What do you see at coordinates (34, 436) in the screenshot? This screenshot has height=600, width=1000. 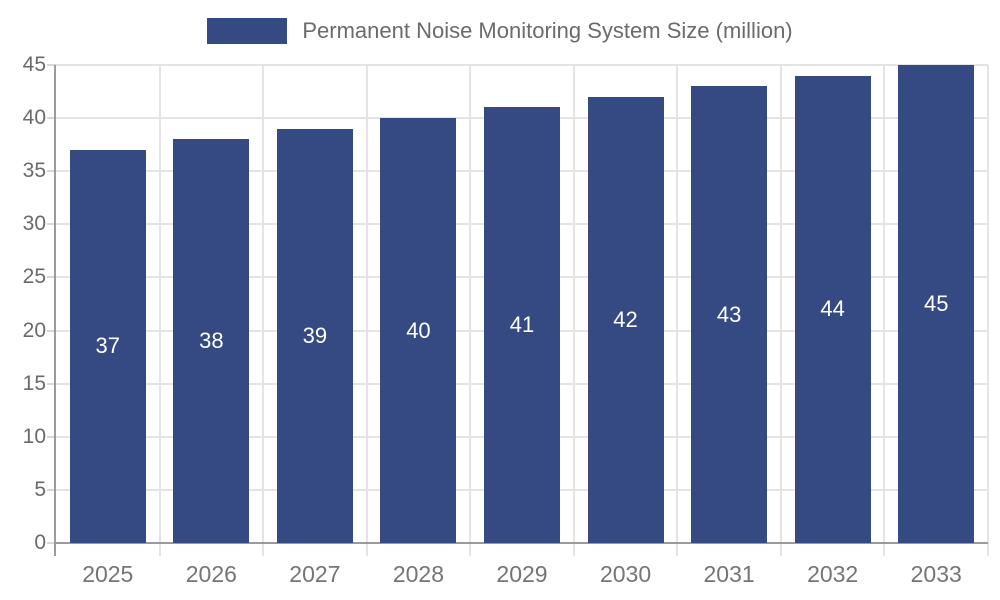 I see `y-tick-label: 10` at bounding box center [34, 436].